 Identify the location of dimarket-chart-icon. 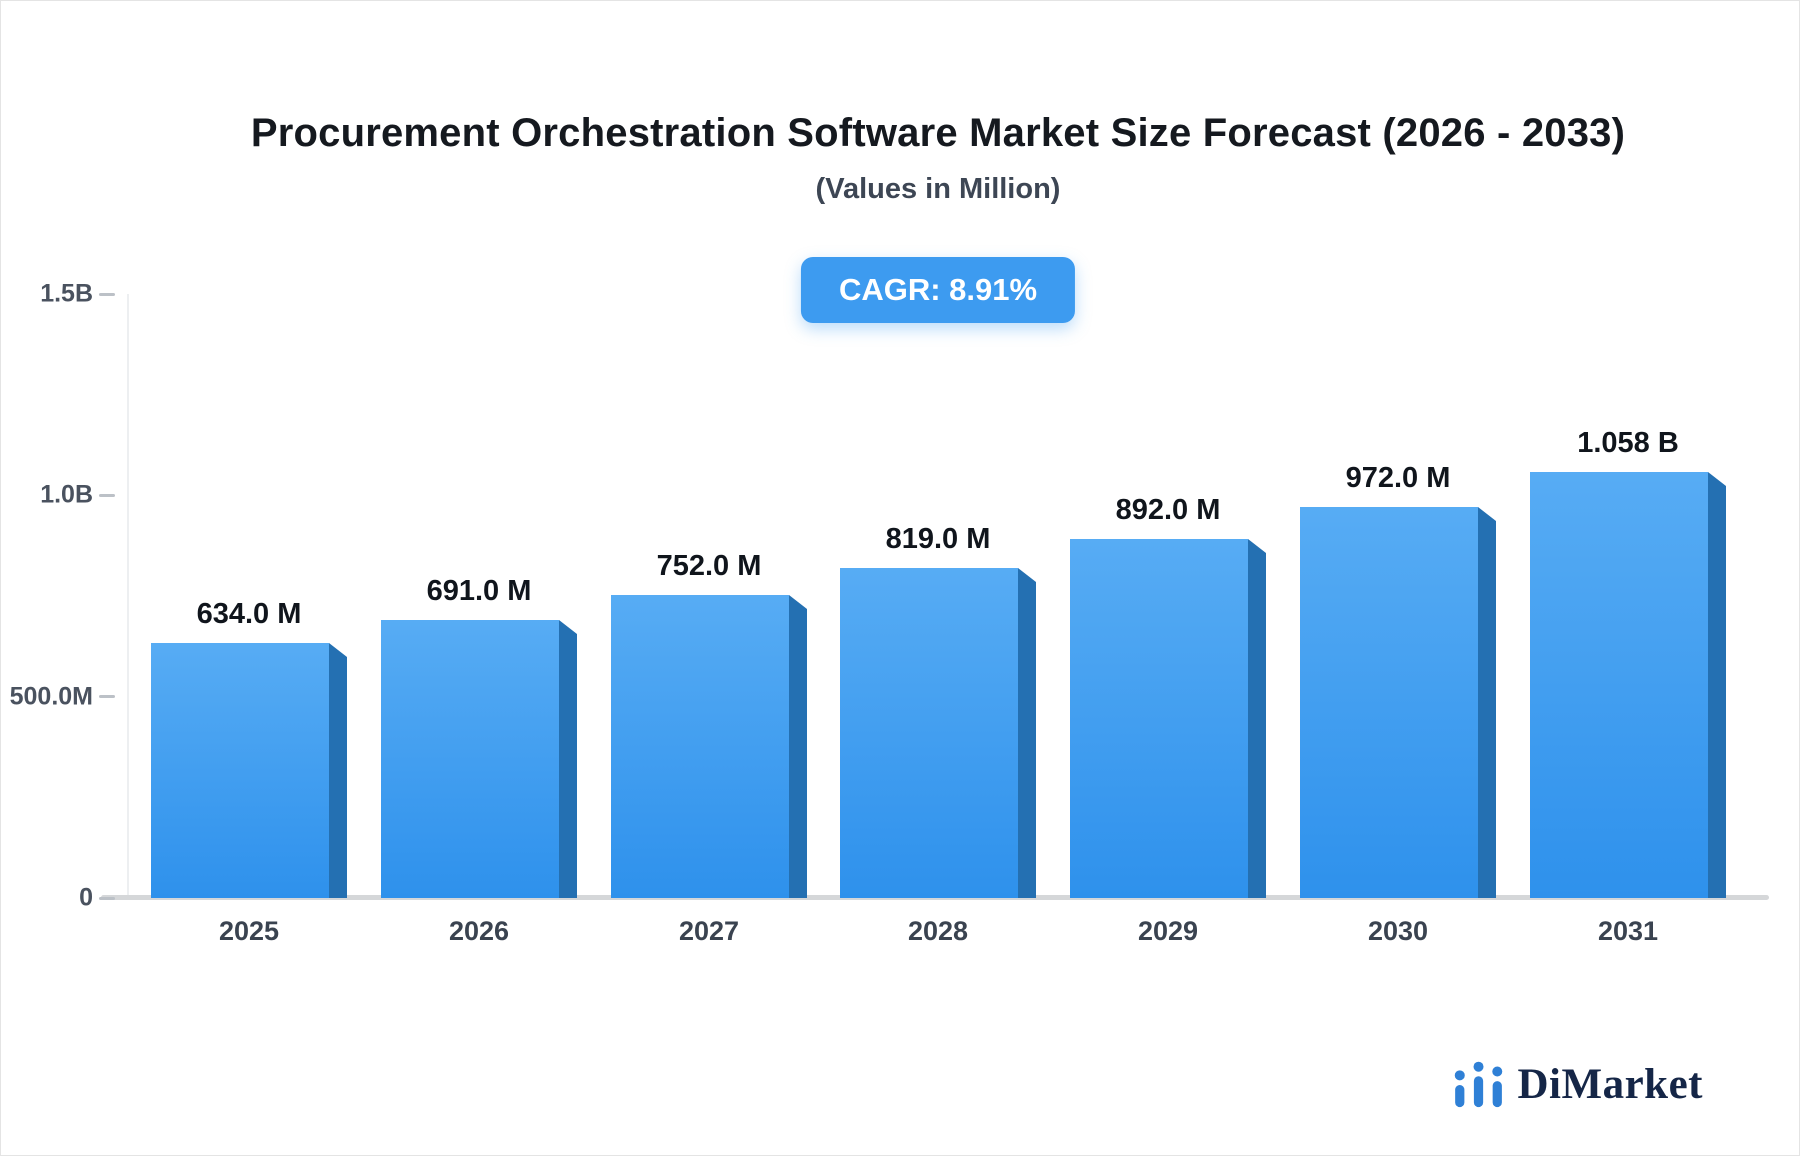
(1478, 1084).